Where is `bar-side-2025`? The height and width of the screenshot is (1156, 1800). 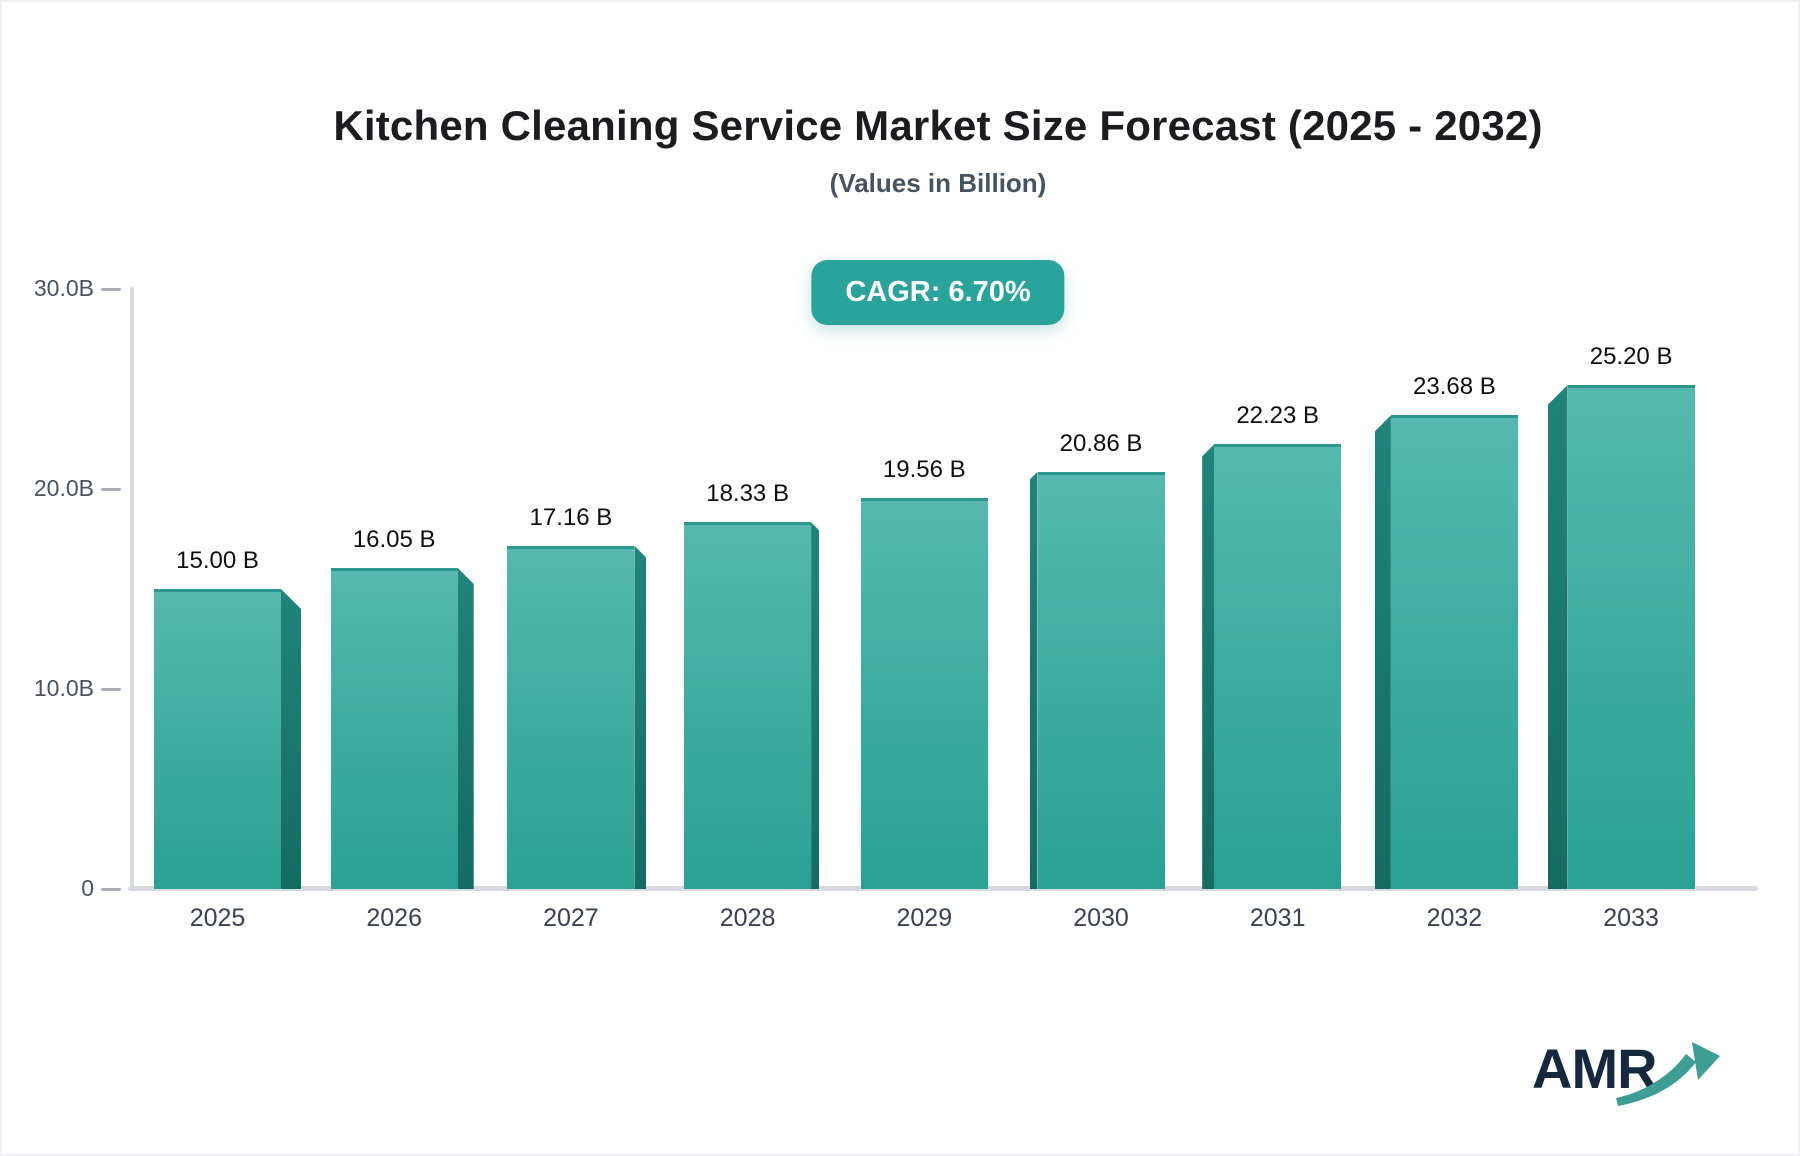
bar-side-2025 is located at coordinates (291, 739).